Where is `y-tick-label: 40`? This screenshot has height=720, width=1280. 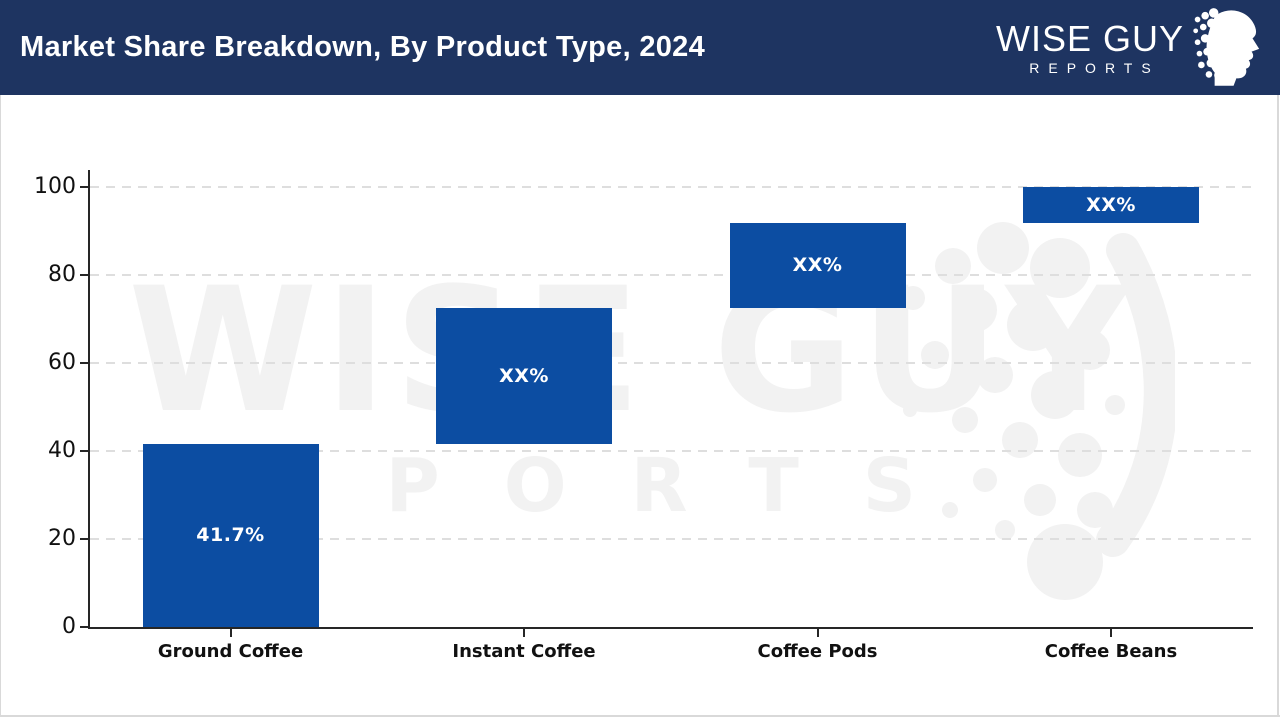 y-tick-label: 40 is located at coordinates (62, 450).